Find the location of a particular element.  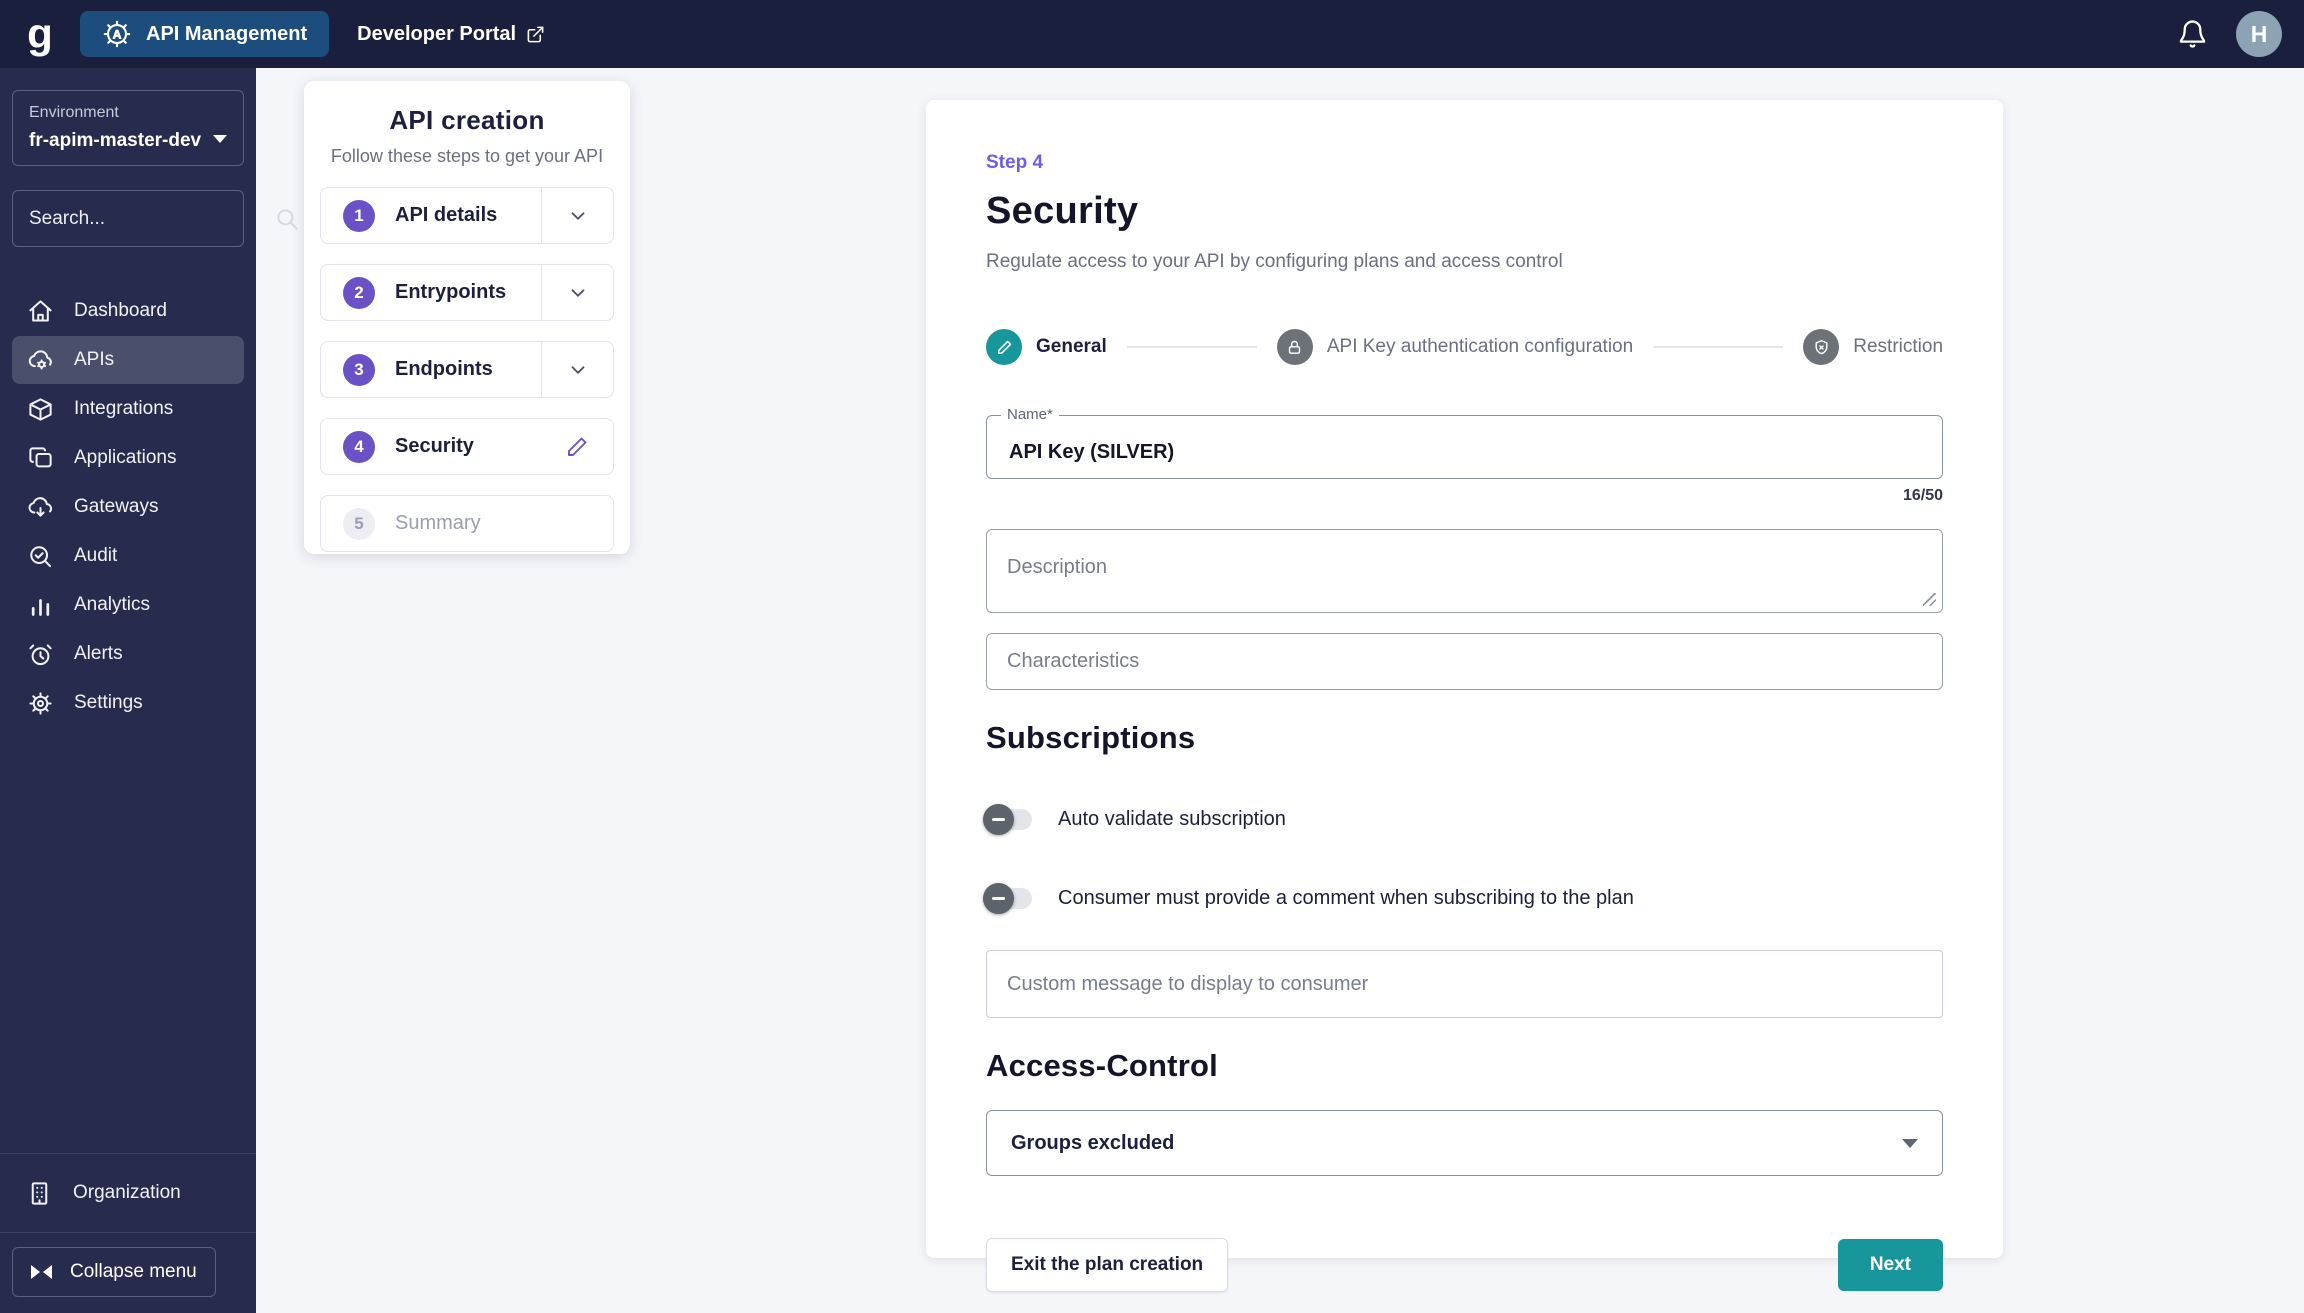

substep-apikey-config: API Key authentication configuration is located at coordinates (1455, 347).